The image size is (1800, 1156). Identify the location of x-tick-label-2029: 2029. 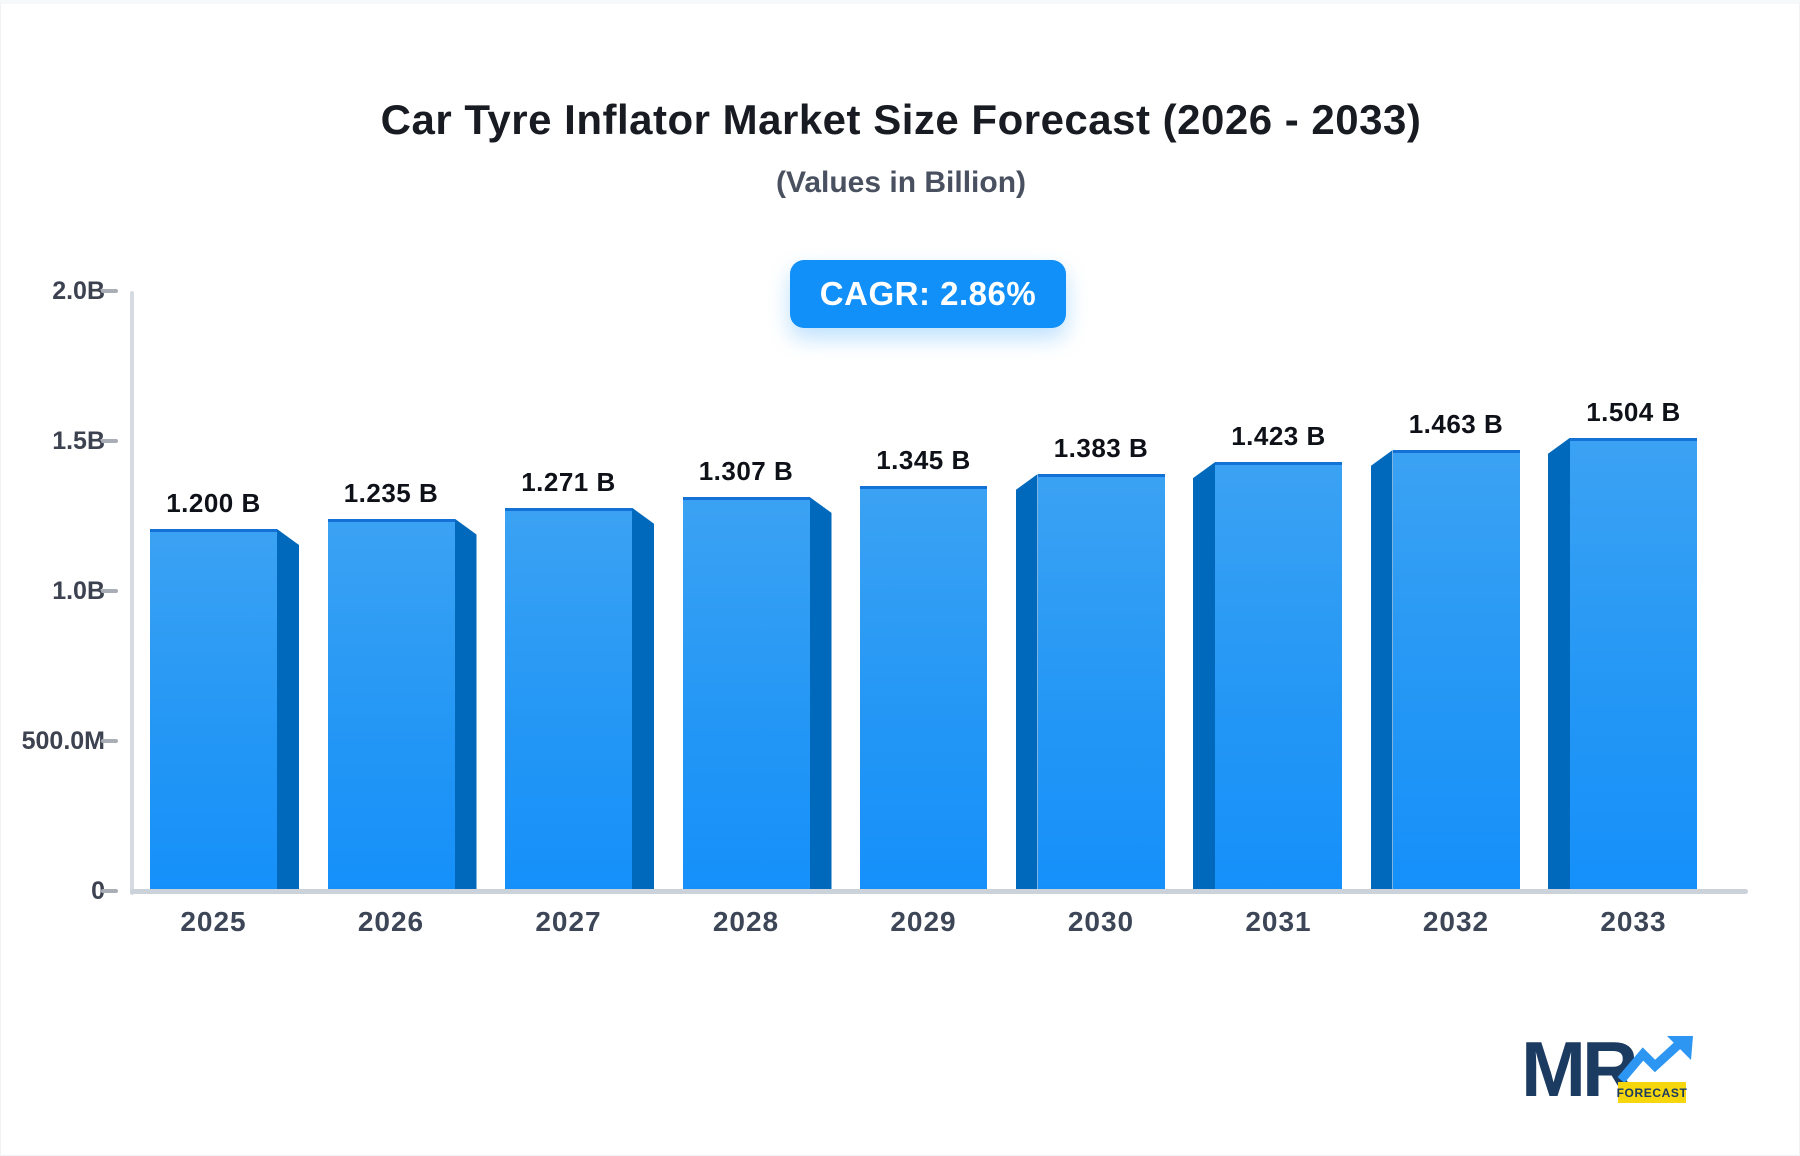
(923, 921).